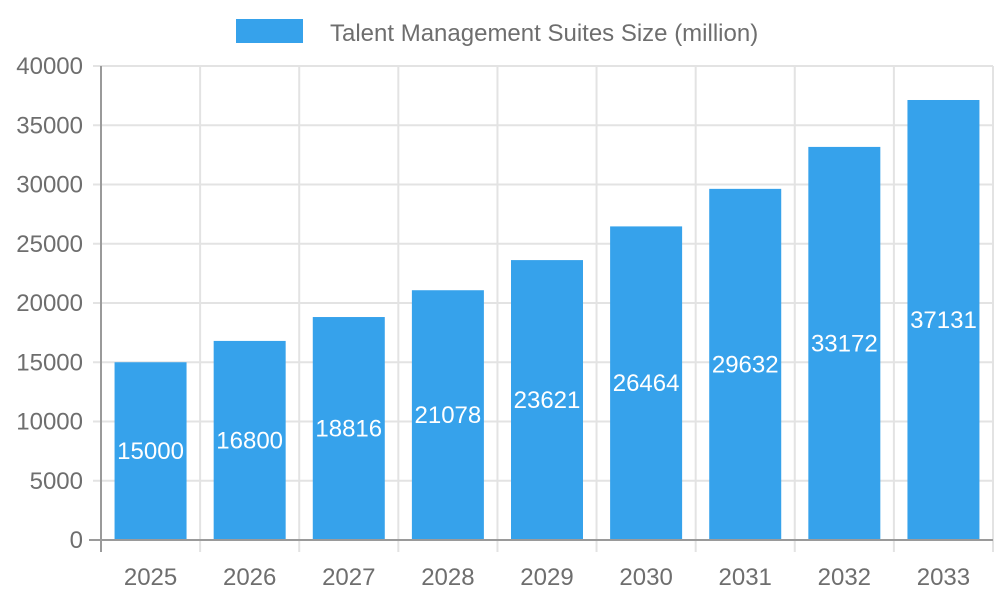 Image resolution: width=1000 pixels, height=600 pixels. I want to click on bar-value-label: 33172, so click(844, 343).